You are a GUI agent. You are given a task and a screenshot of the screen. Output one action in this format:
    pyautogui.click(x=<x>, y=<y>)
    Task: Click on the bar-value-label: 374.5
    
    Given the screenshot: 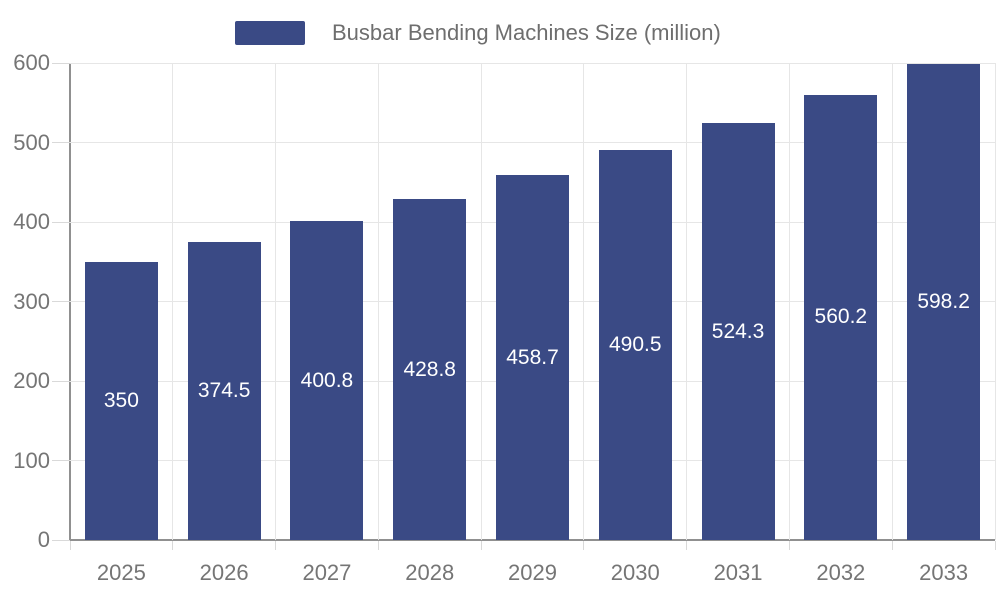 What is the action you would take?
    pyautogui.click(x=224, y=391)
    